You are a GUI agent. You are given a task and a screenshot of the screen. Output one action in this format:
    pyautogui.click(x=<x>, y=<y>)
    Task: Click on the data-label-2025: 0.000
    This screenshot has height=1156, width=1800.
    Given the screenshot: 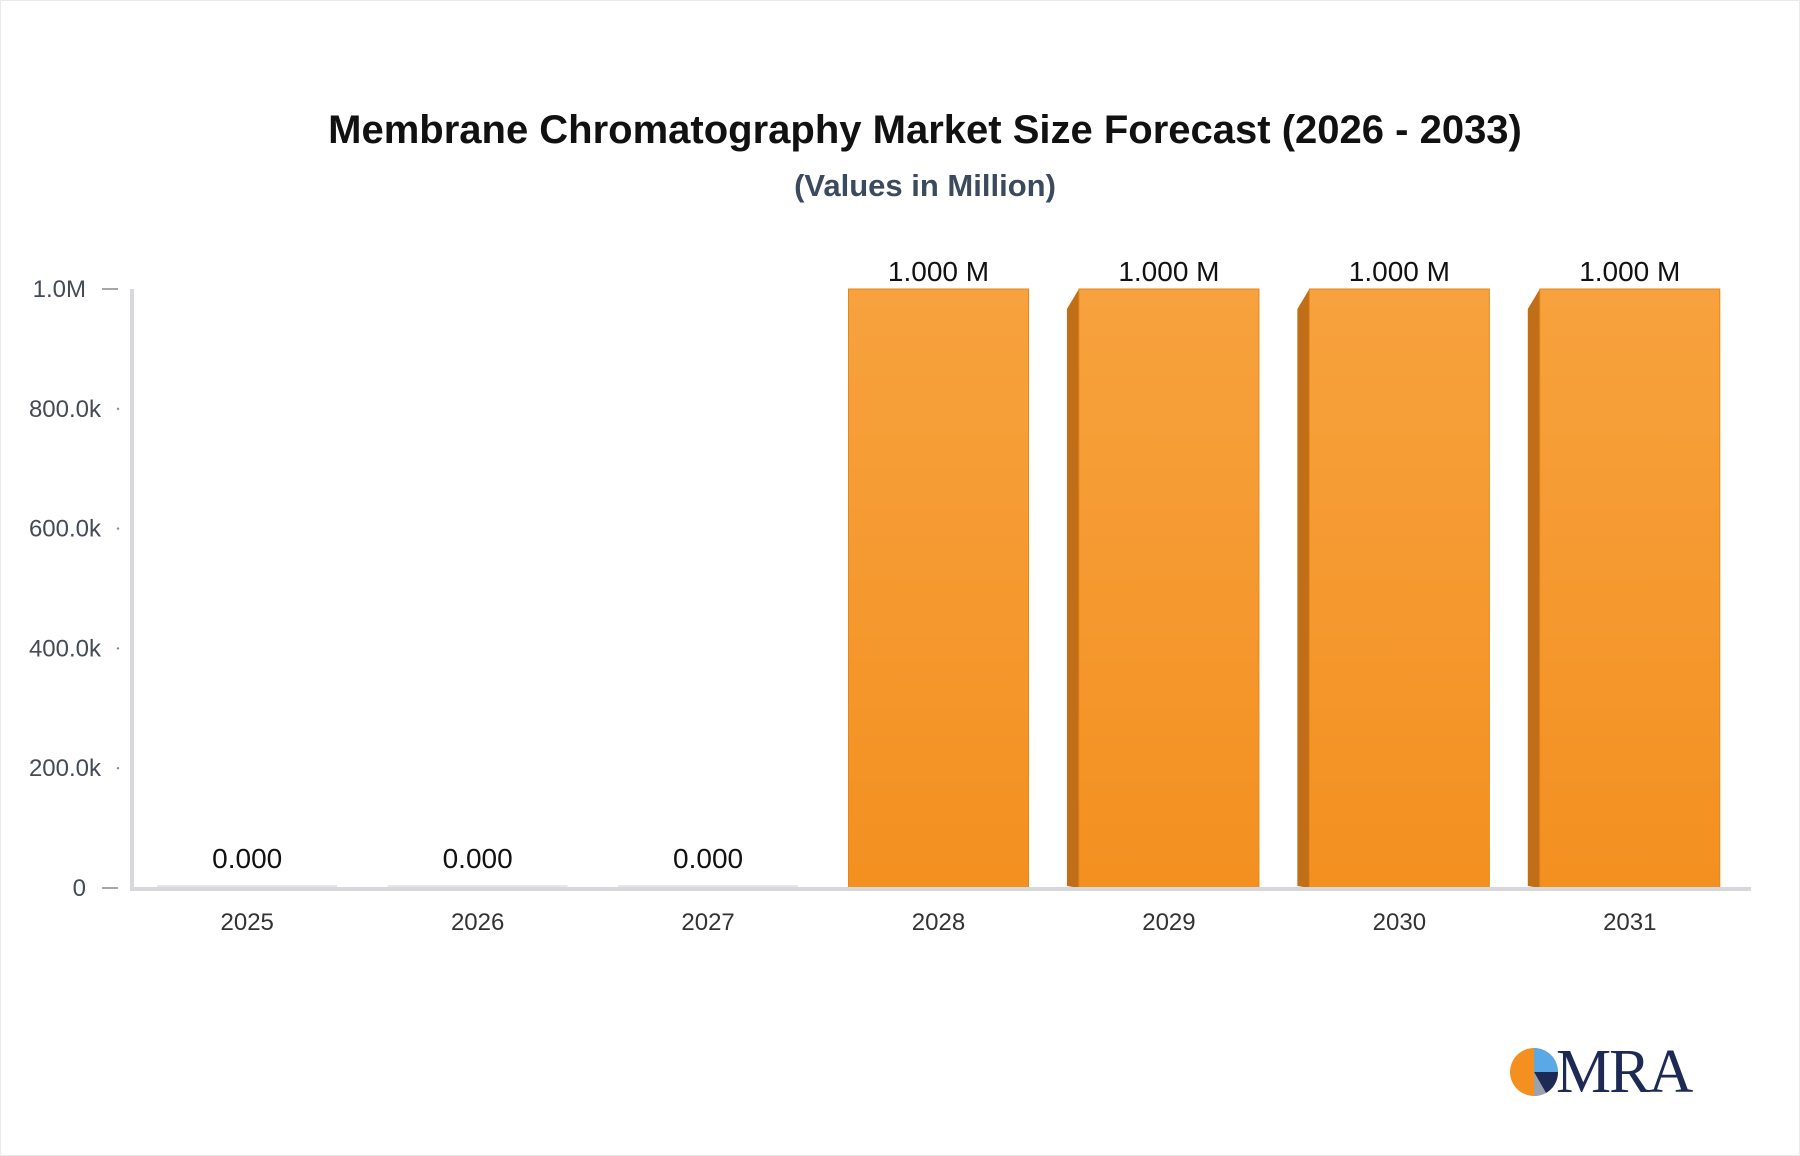 What is the action you would take?
    pyautogui.click(x=247, y=858)
    